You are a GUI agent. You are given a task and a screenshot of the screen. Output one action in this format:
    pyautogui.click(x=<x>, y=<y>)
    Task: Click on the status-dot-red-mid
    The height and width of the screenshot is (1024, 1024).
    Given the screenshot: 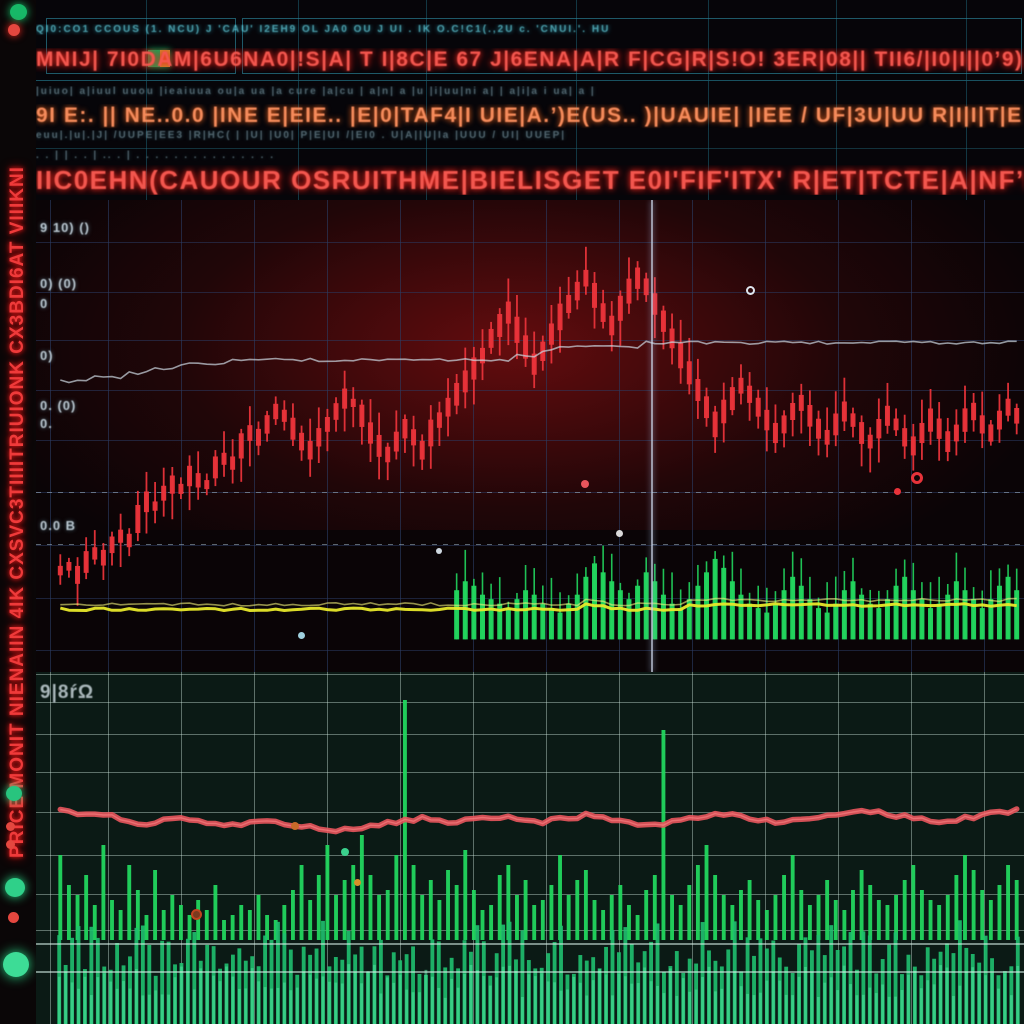 What is the action you would take?
    pyautogui.click(x=10, y=826)
    